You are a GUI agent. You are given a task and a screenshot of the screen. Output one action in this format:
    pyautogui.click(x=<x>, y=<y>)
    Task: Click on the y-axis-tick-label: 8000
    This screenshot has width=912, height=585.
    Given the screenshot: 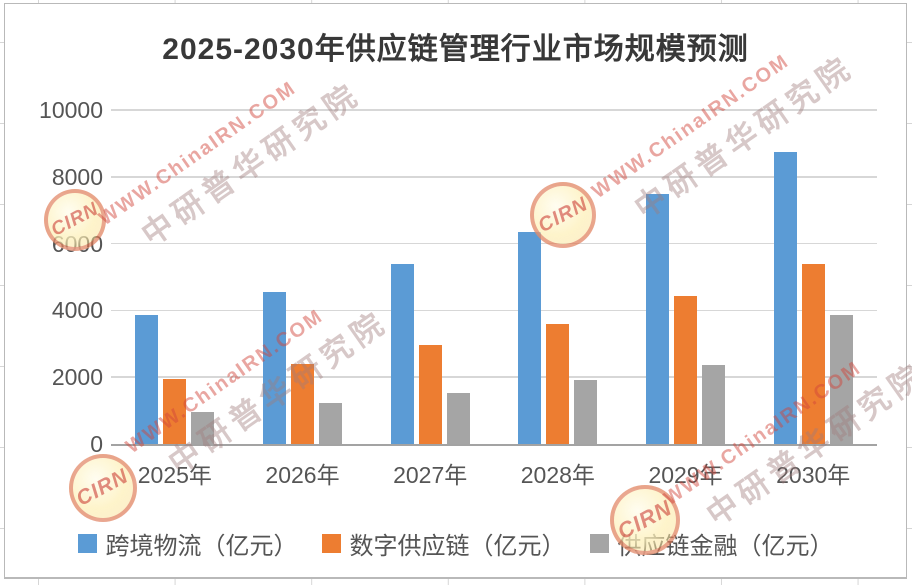 What is the action you would take?
    pyautogui.click(x=77, y=176)
    